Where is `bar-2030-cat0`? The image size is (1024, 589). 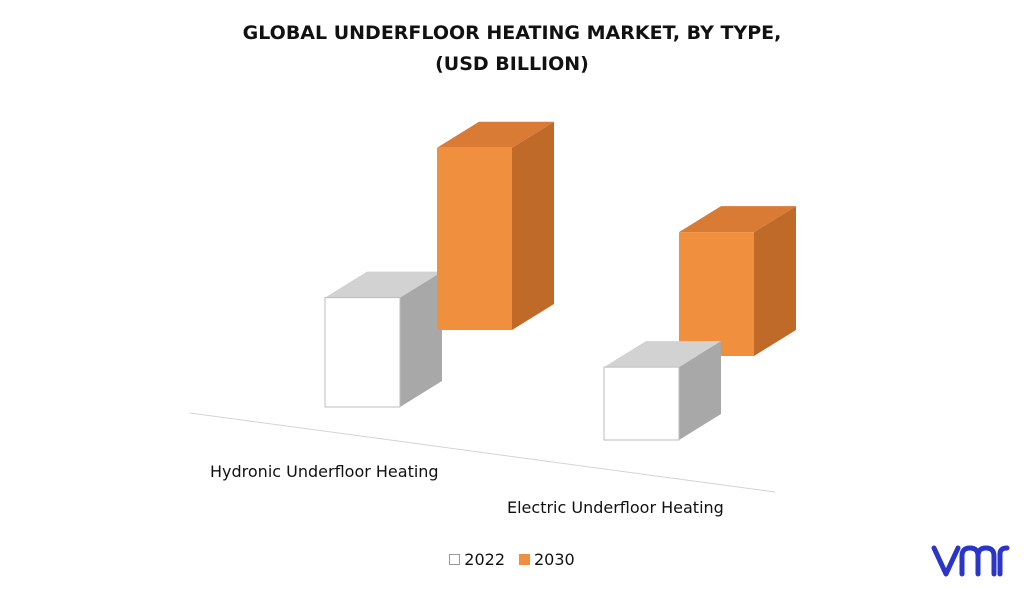 bar-2030-cat0 is located at coordinates (495, 225).